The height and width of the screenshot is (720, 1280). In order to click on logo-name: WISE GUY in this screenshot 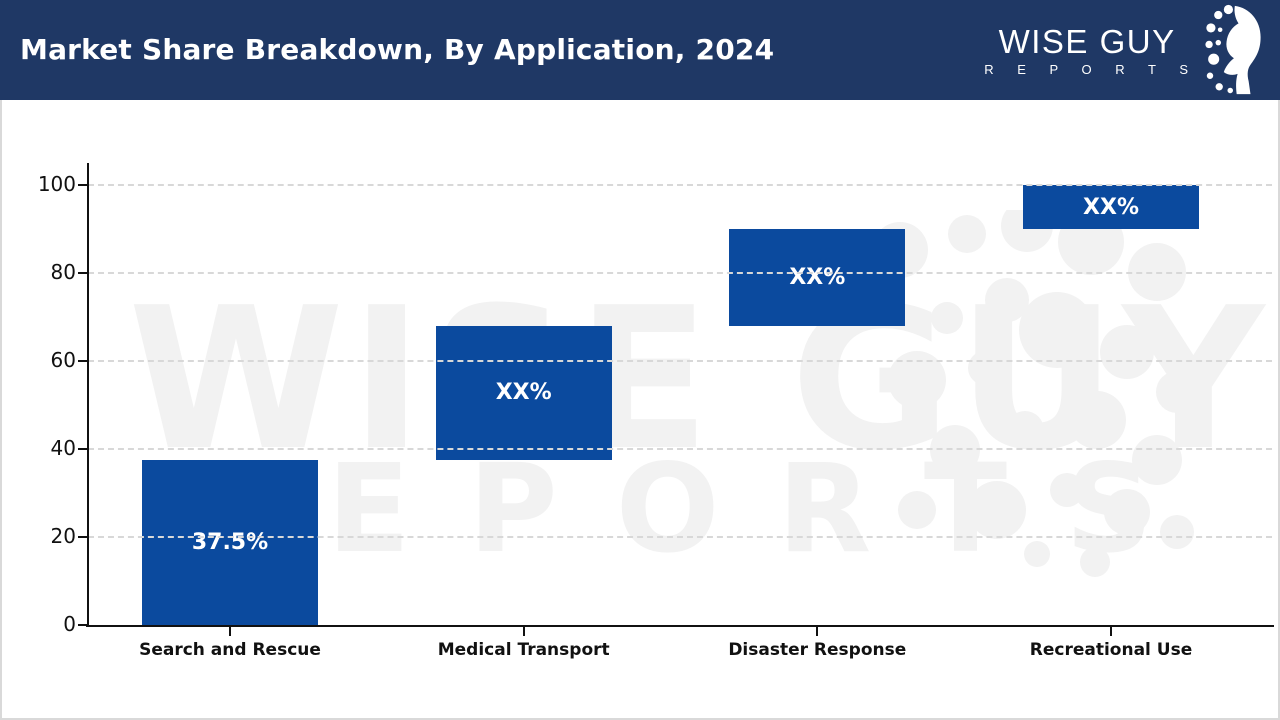, I will do `click(1087, 41)`.